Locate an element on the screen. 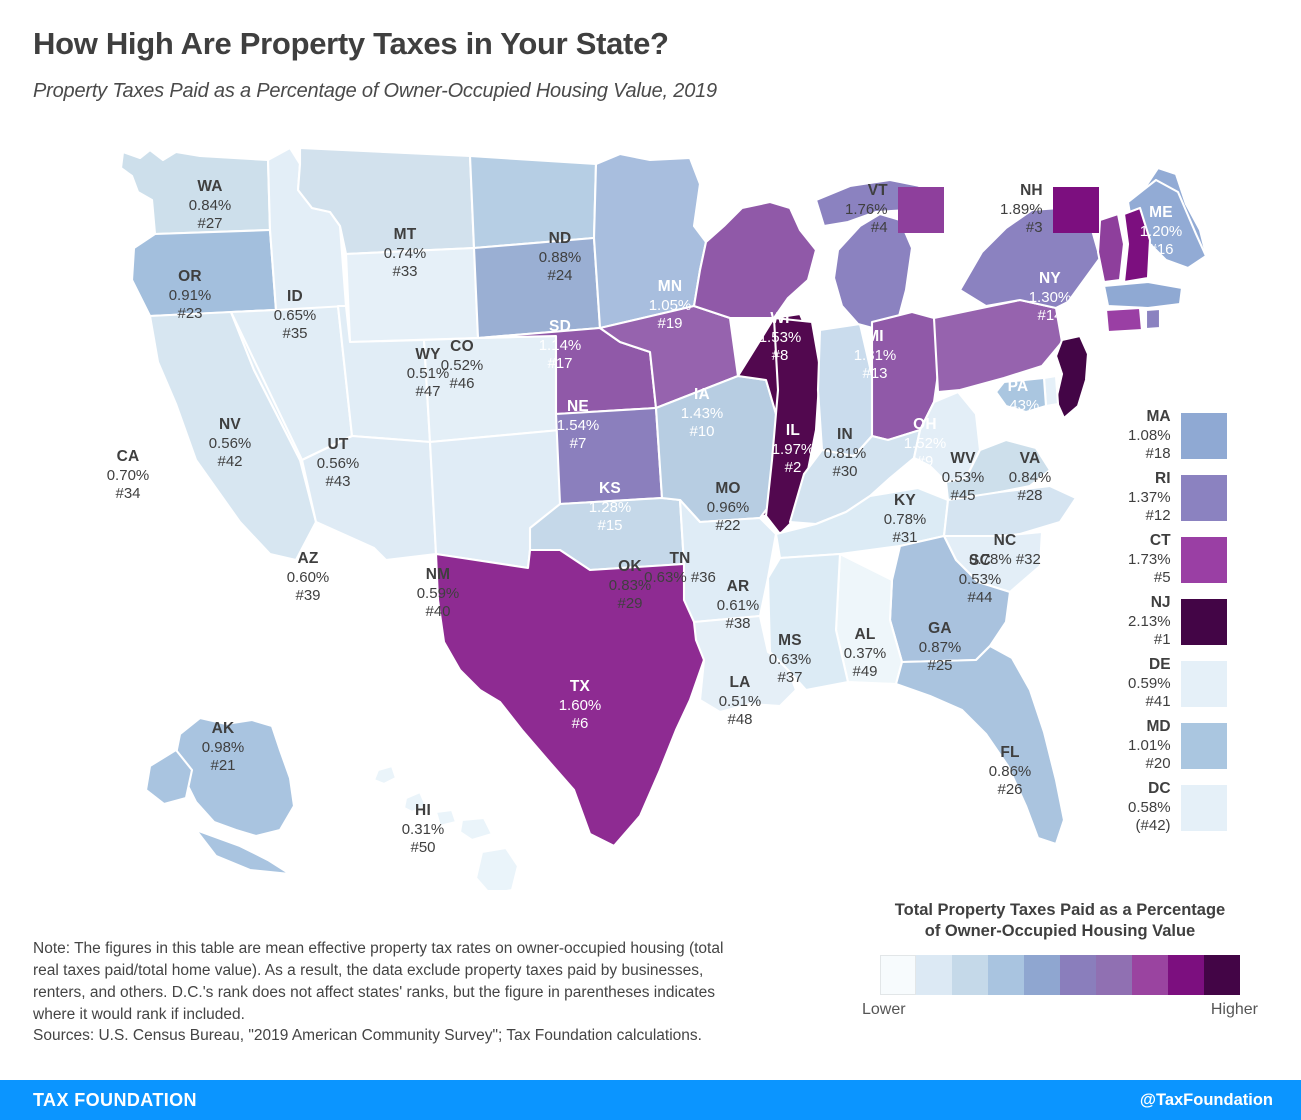 The width and height of the screenshot is (1301, 1120). state-shape-IN is located at coordinates (845, 390).